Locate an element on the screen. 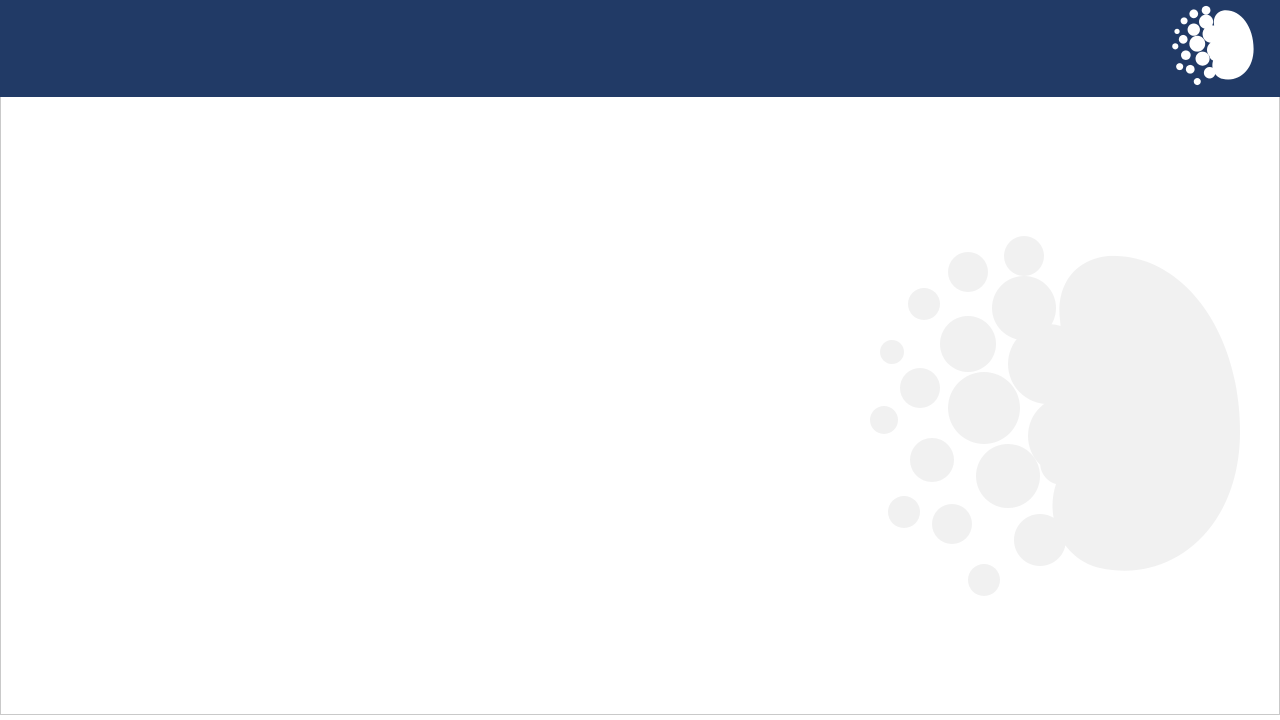  logo-face-dots-icon is located at coordinates (1213, 45).